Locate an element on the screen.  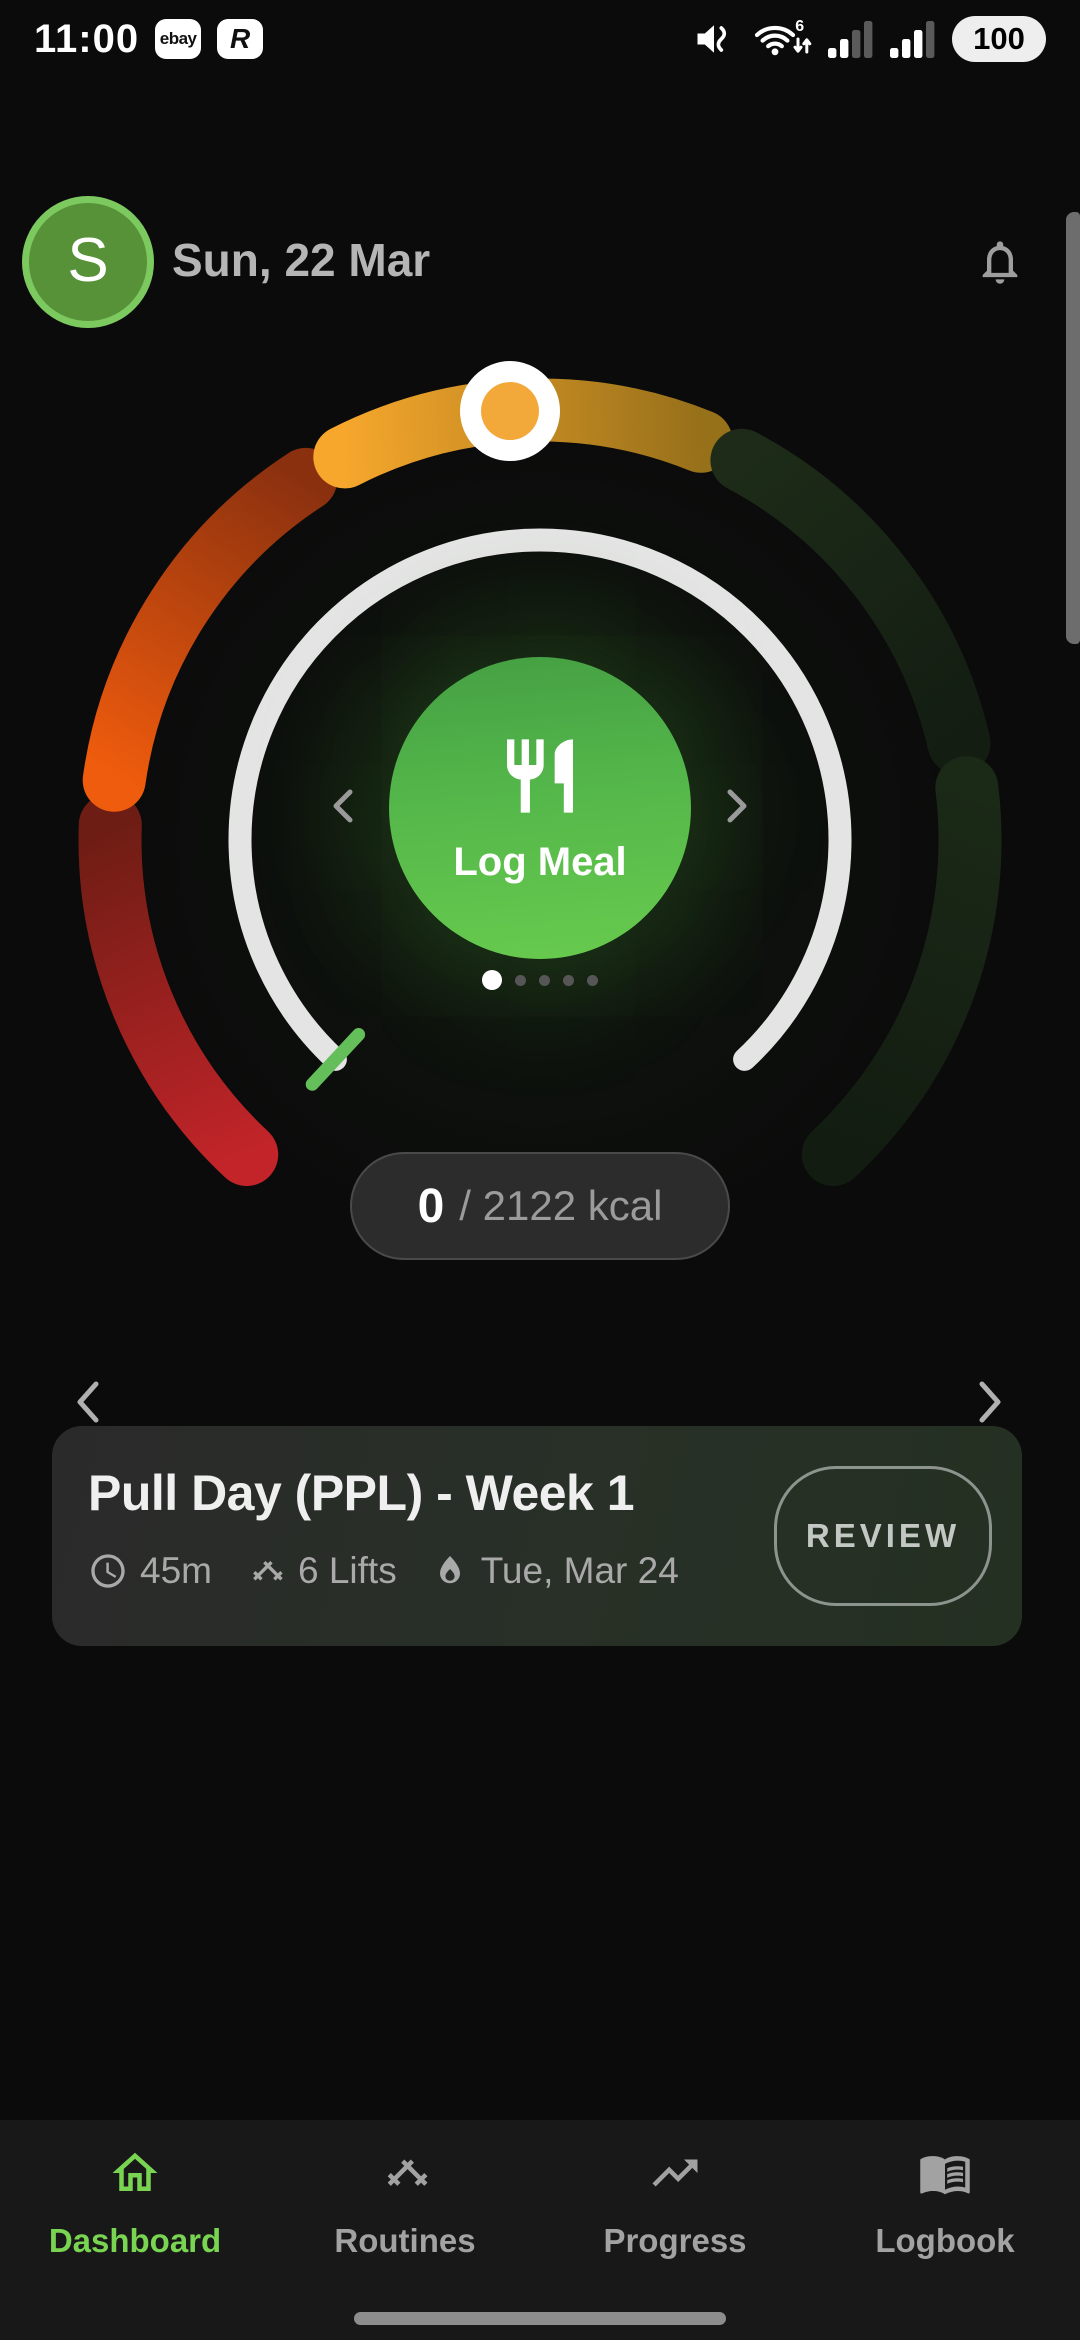
review-button: REVIEW is located at coordinates (883, 1536).